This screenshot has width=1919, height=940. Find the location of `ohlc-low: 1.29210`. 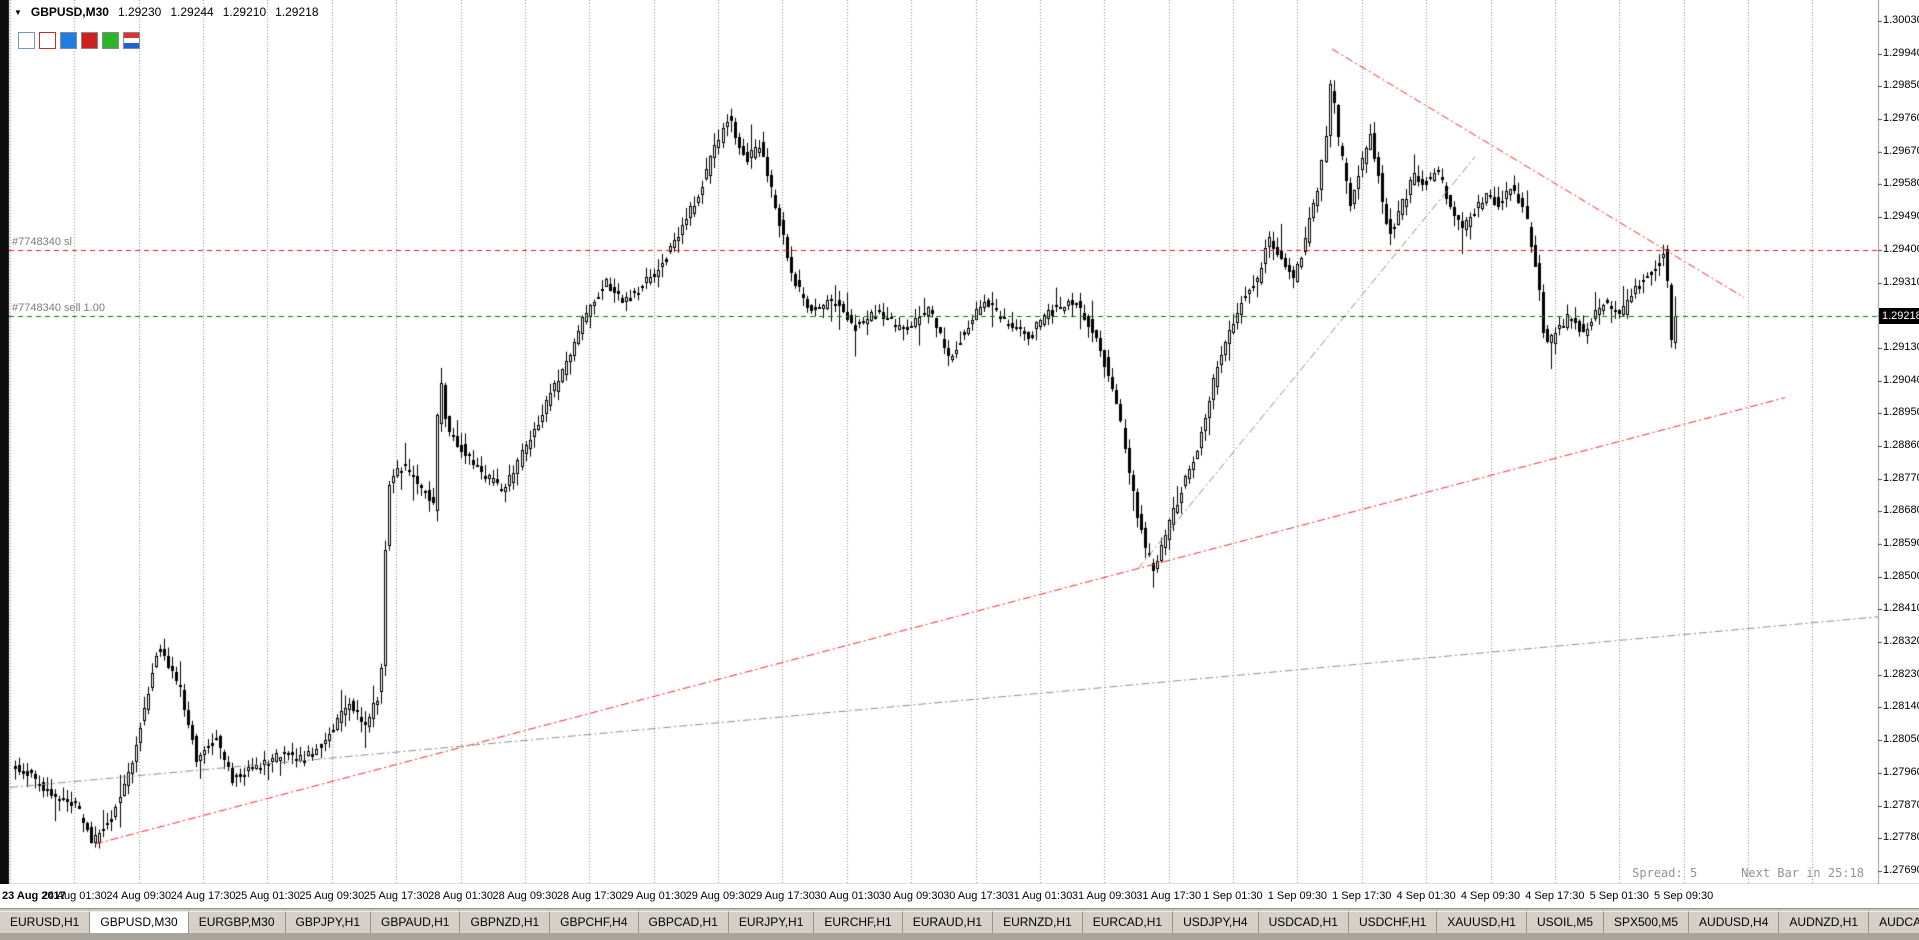

ohlc-low: 1.29210 is located at coordinates (244, 12).